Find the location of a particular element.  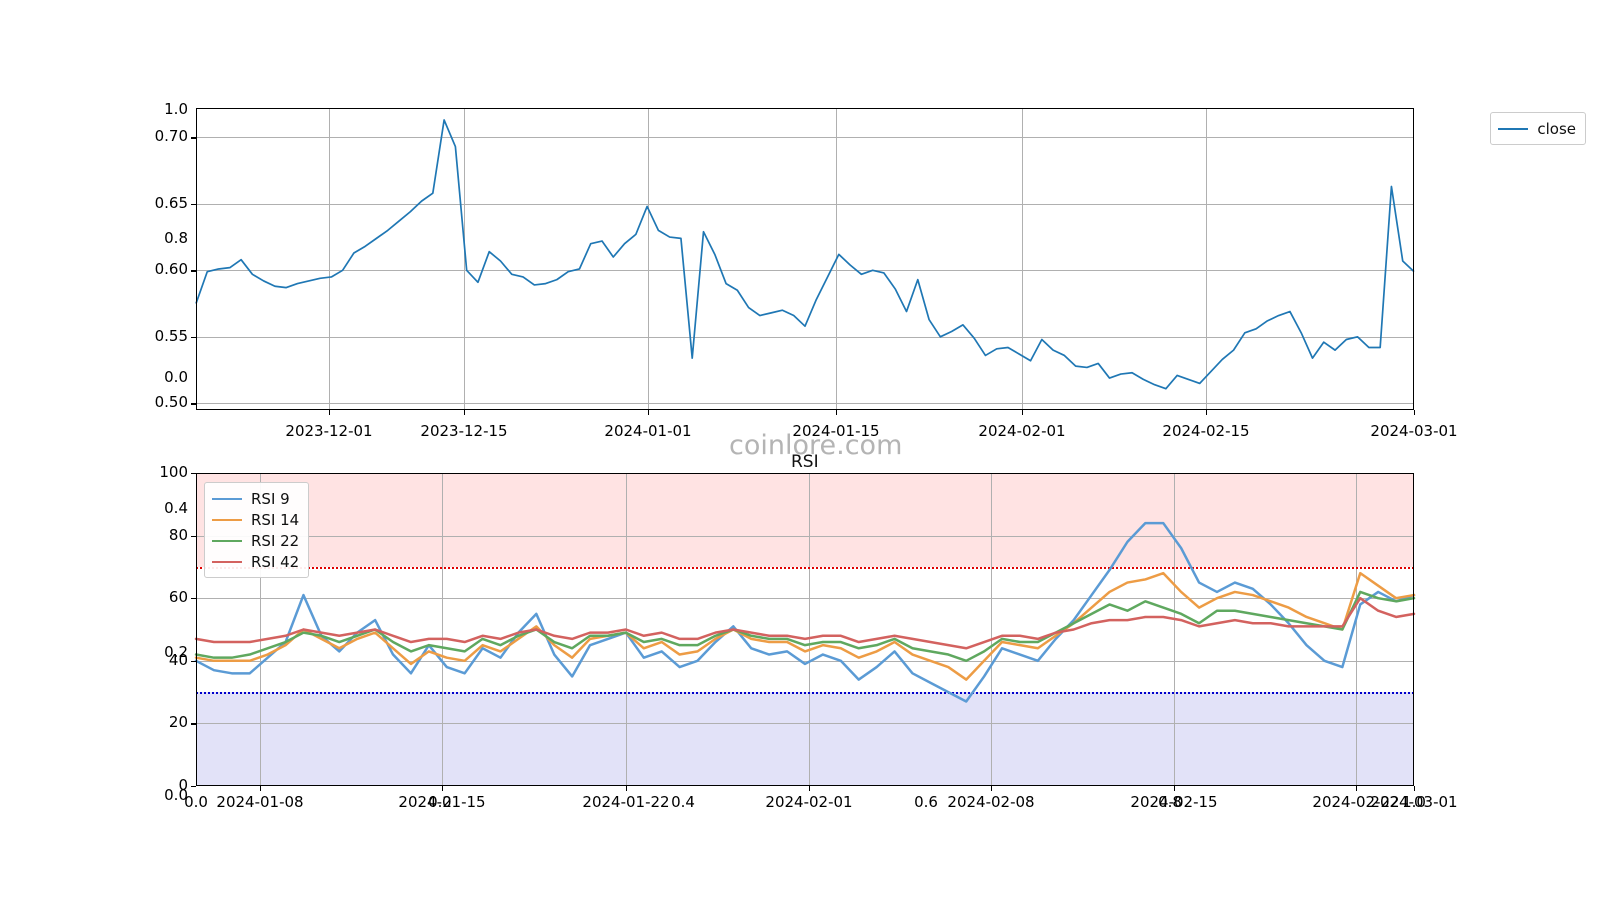

rsi-legend-item: RSI 9 is located at coordinates (255, 498).